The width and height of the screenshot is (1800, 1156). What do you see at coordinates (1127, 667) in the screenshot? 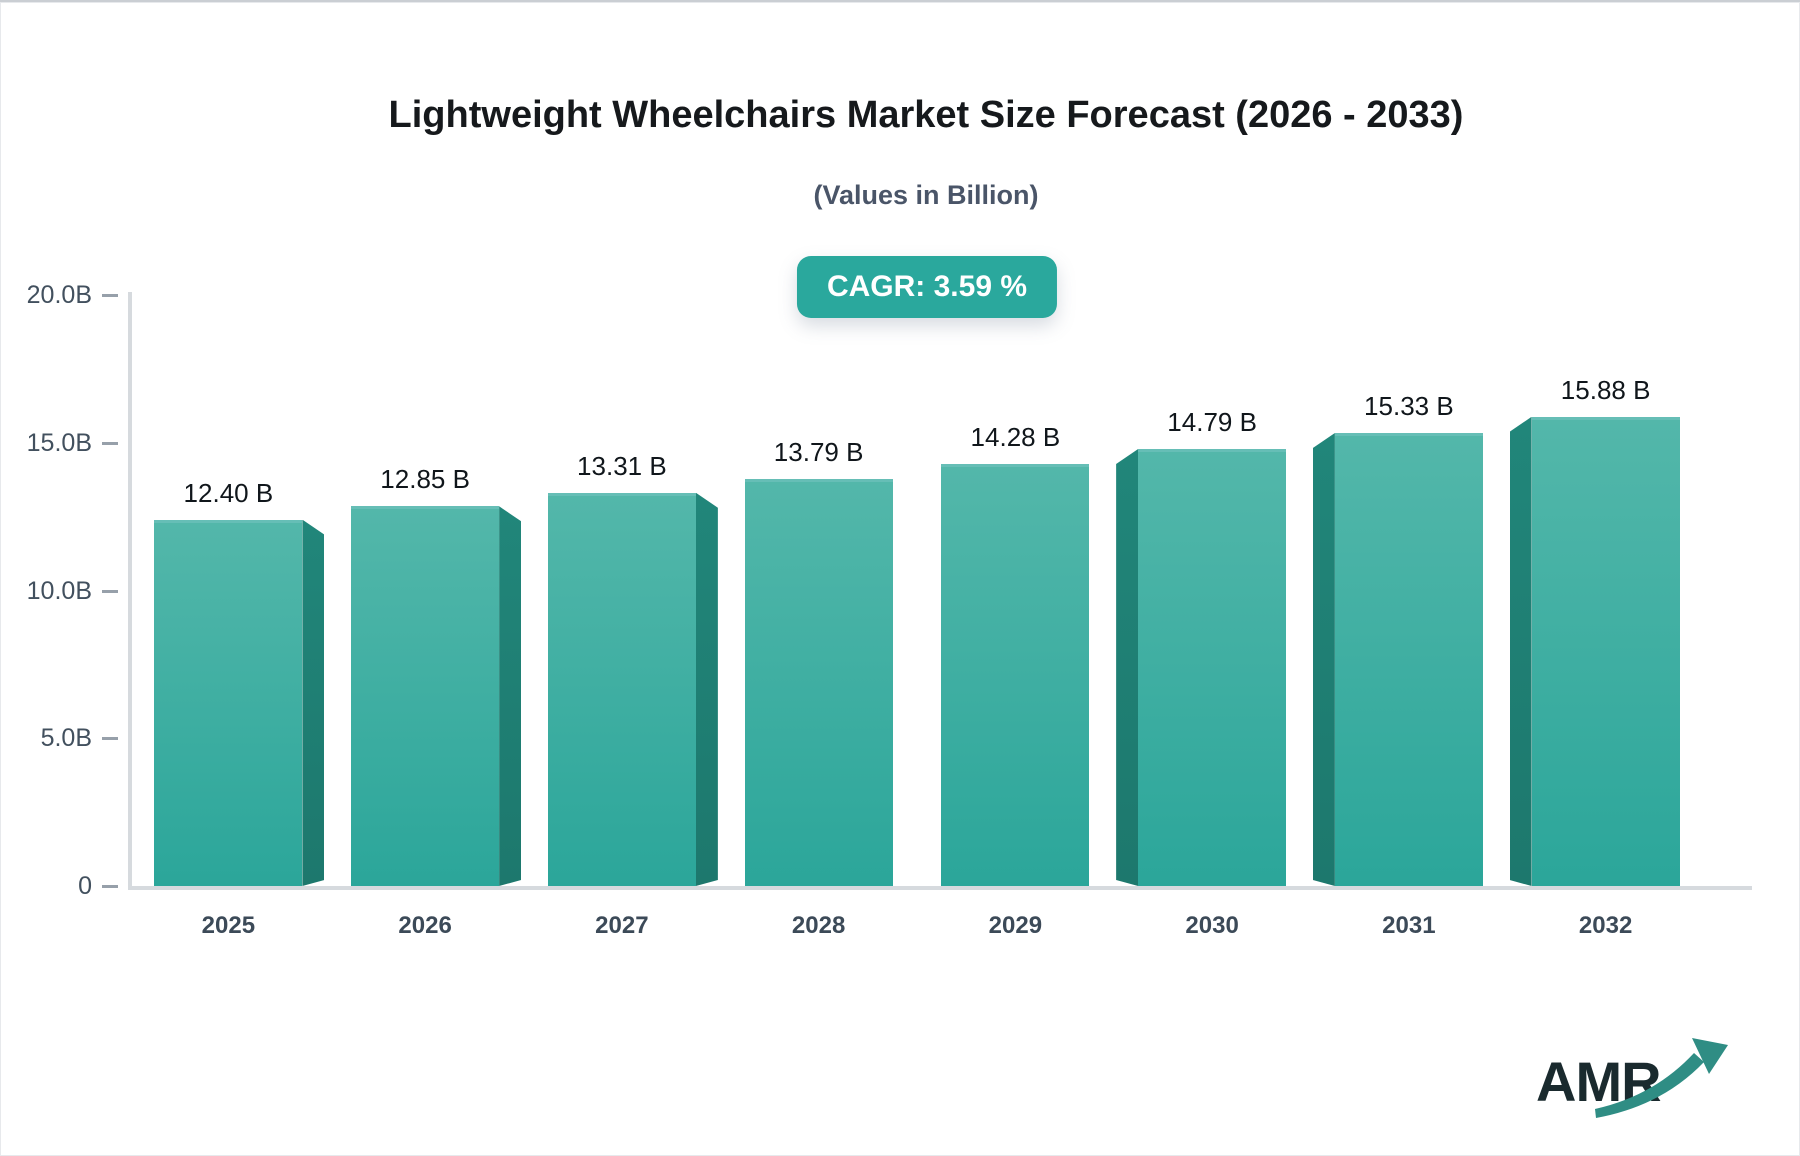
I see `bar-side-face-2030` at bounding box center [1127, 667].